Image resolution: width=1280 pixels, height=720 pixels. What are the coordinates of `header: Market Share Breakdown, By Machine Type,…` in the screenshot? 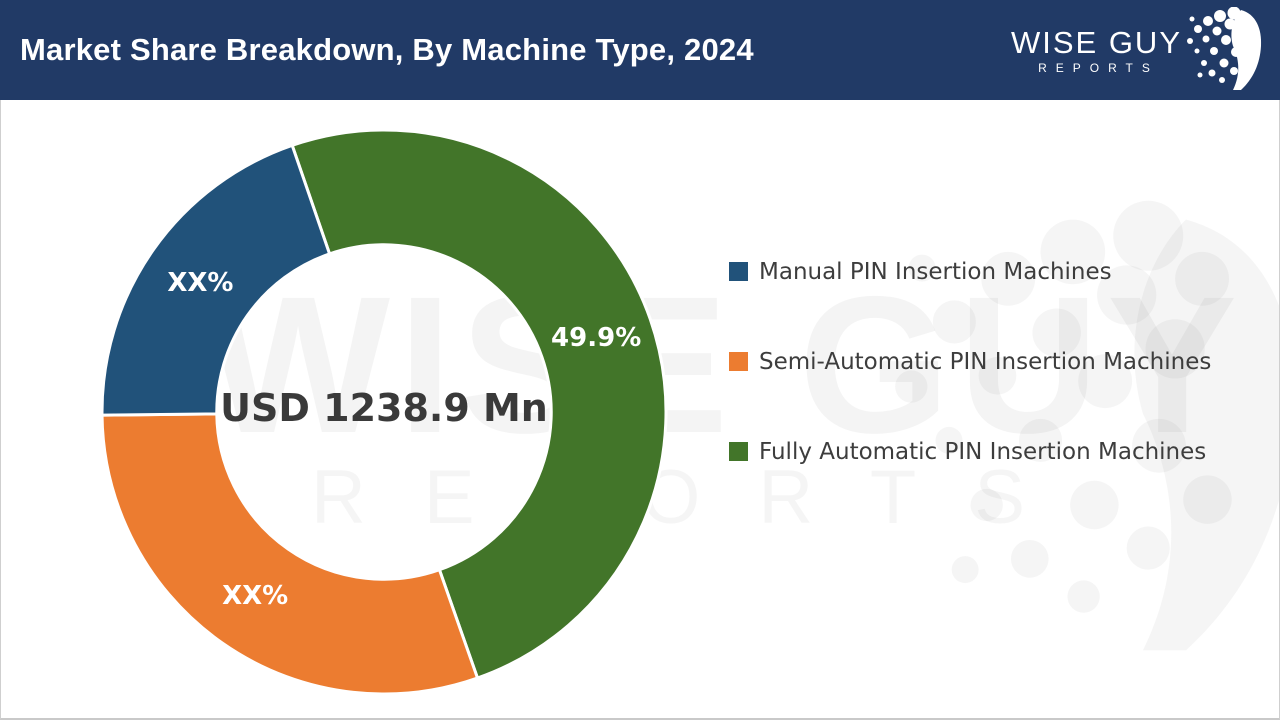 It's located at (640, 50).